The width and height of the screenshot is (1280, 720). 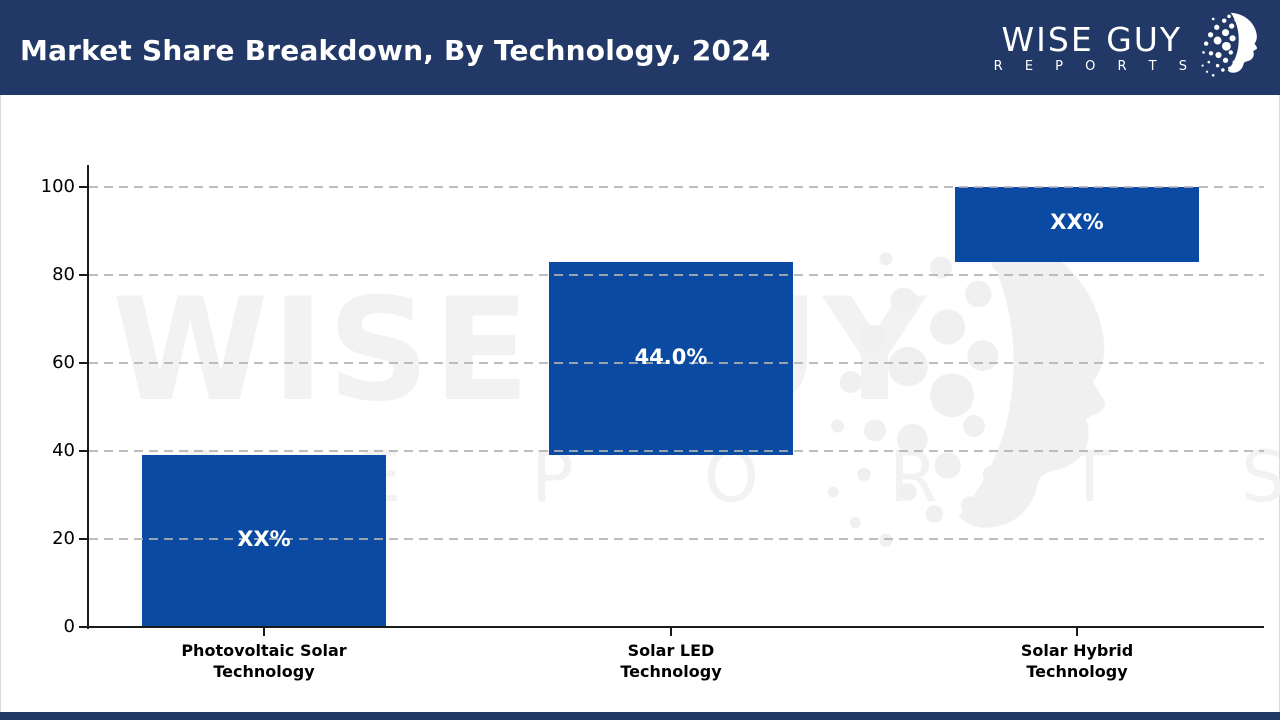 What do you see at coordinates (264, 650) in the screenshot?
I see `category-label-line: Photovoltaic Solar` at bounding box center [264, 650].